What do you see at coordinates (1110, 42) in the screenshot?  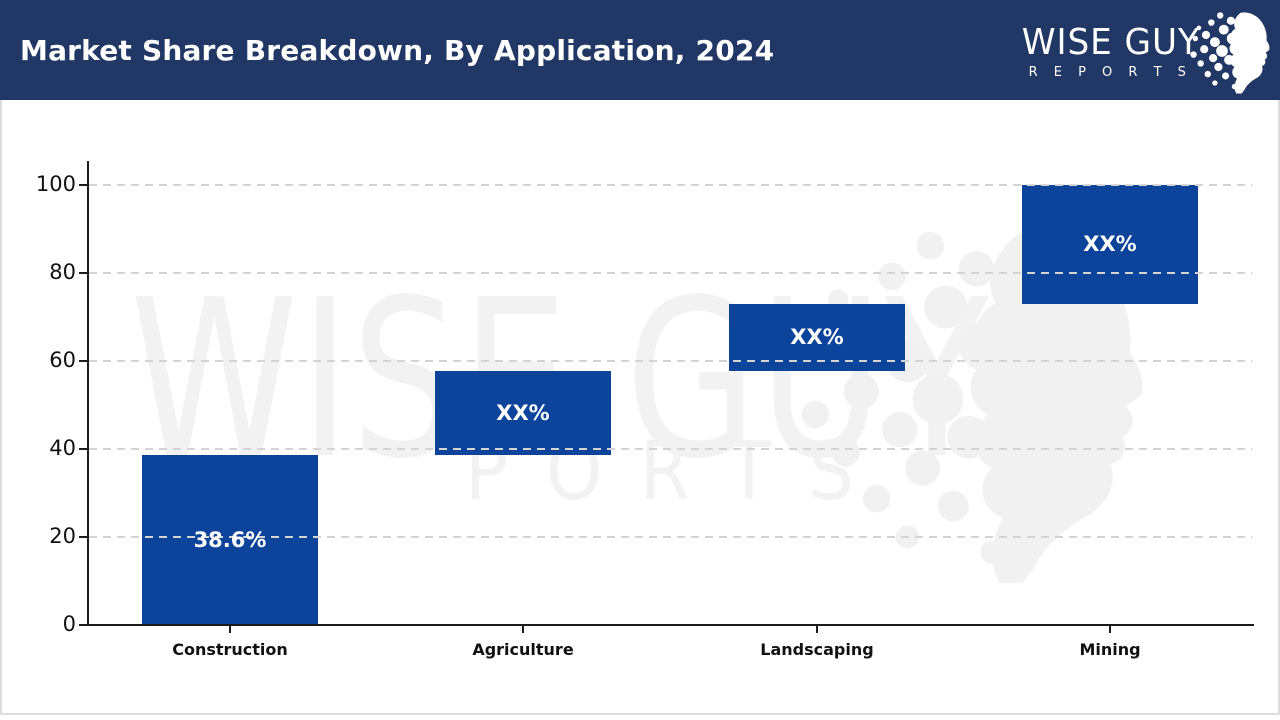 I see `logo-wiseguy-label: WISE GUY` at bounding box center [1110, 42].